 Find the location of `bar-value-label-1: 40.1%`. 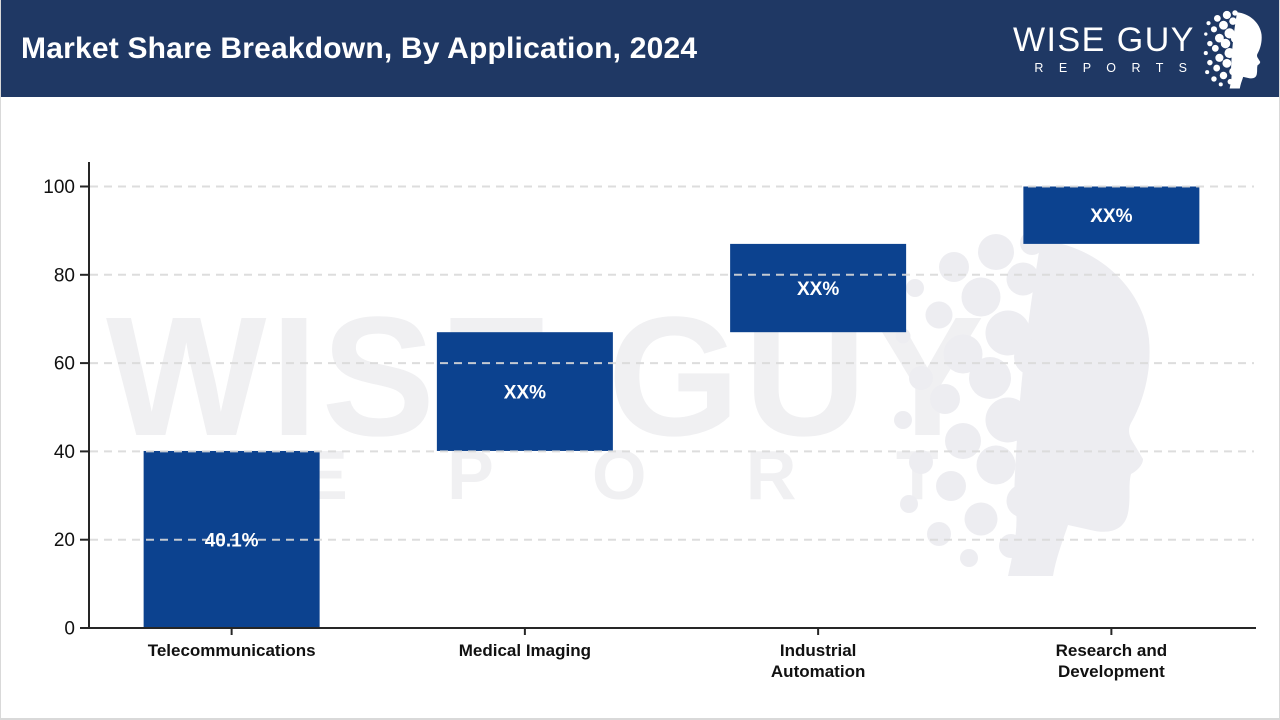

bar-value-label-1: 40.1% is located at coordinates (232, 540).